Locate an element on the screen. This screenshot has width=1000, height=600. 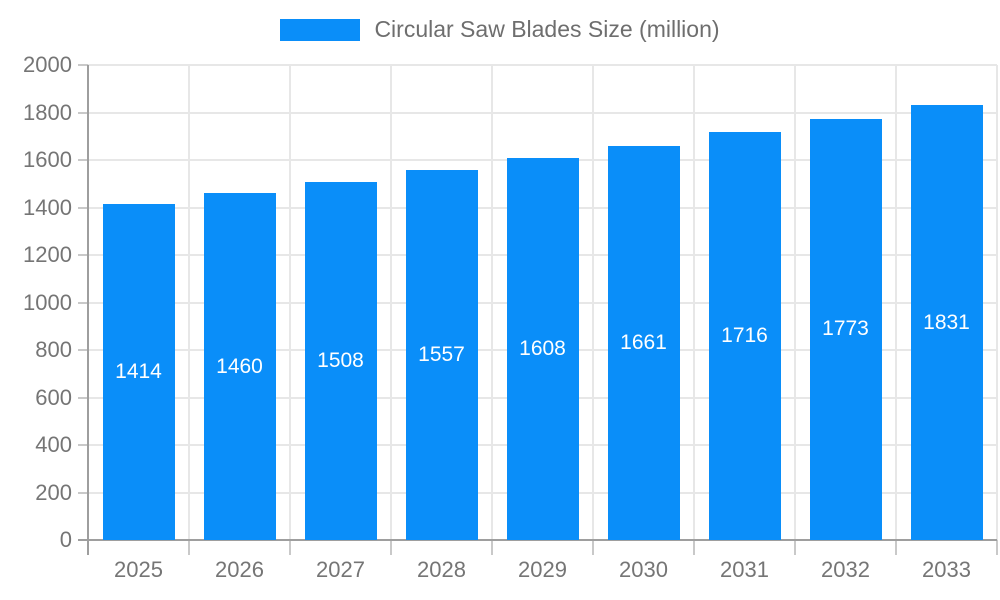
bar-2028 is located at coordinates (441, 355).